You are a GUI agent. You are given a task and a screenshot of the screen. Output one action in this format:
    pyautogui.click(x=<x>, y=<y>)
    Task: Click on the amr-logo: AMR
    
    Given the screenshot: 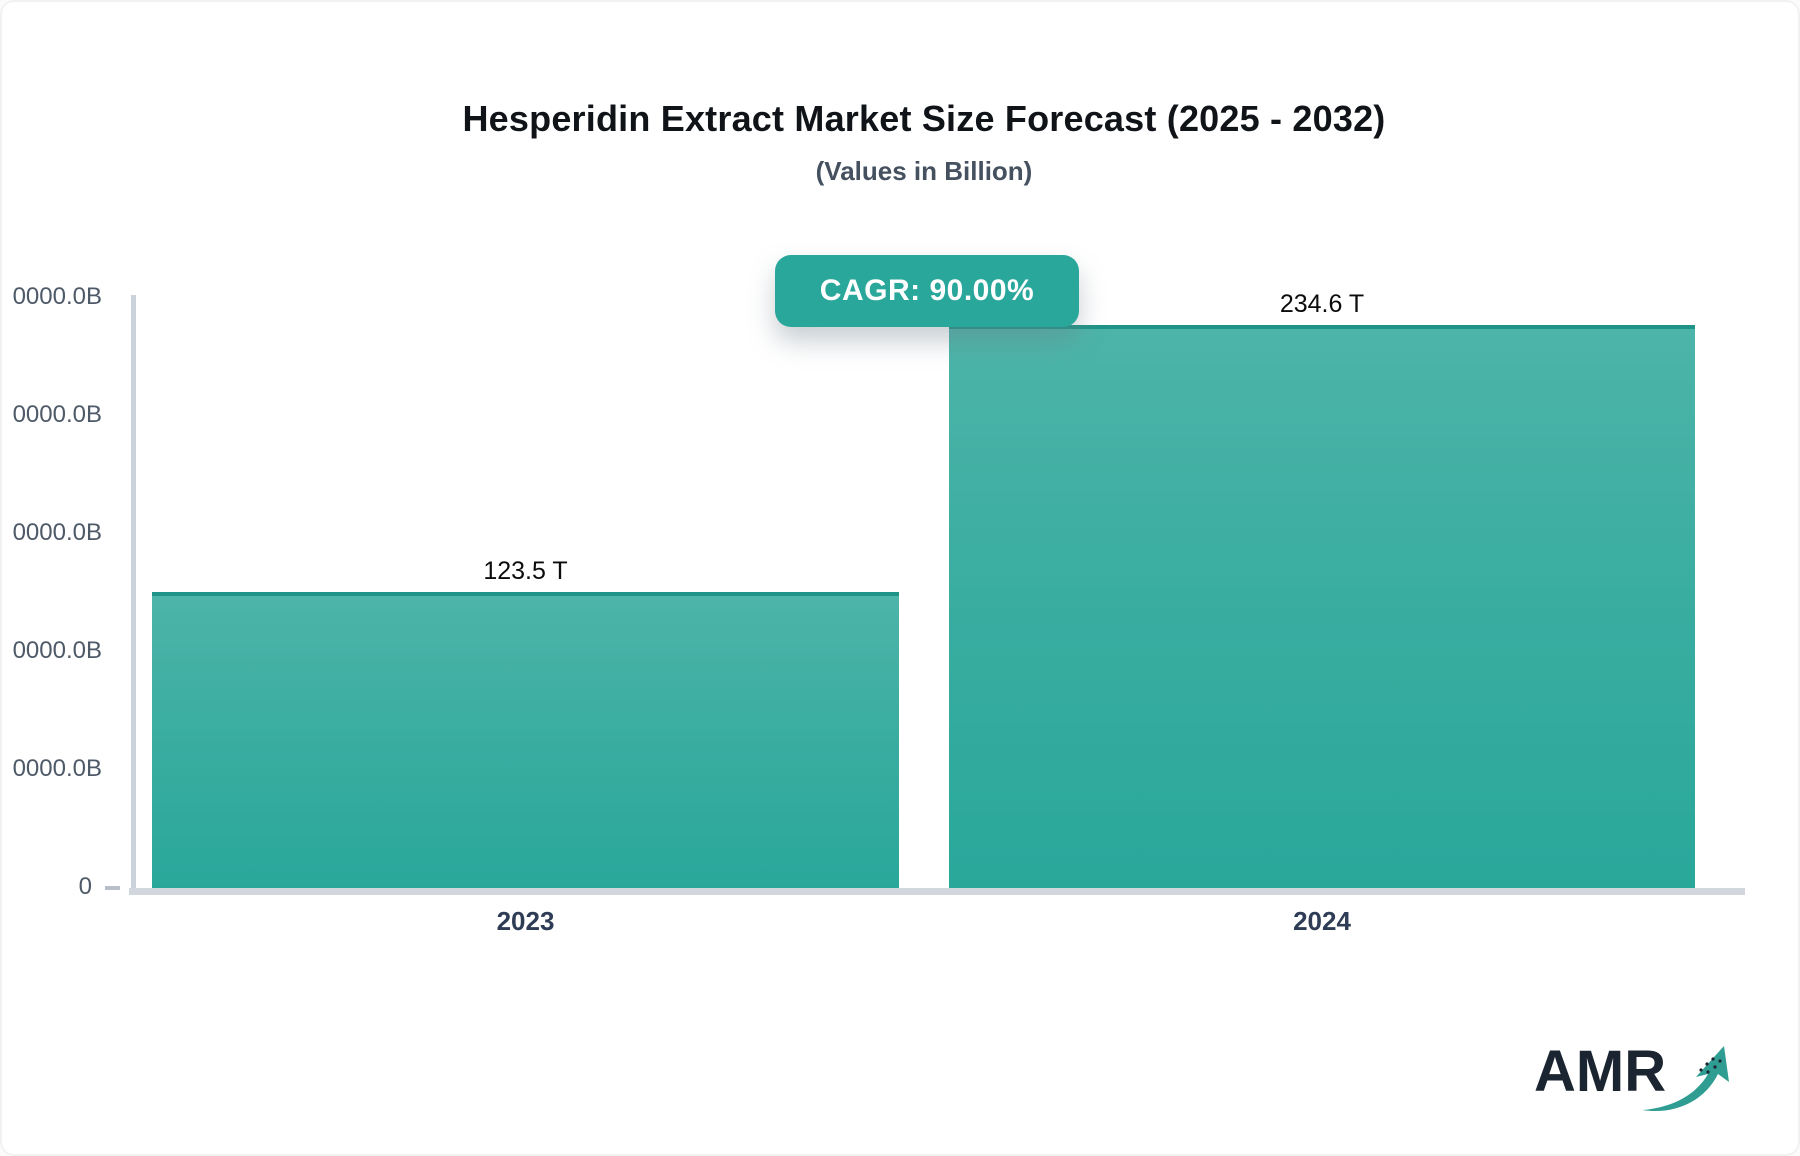 What is the action you would take?
    pyautogui.click(x=1636, y=1076)
    